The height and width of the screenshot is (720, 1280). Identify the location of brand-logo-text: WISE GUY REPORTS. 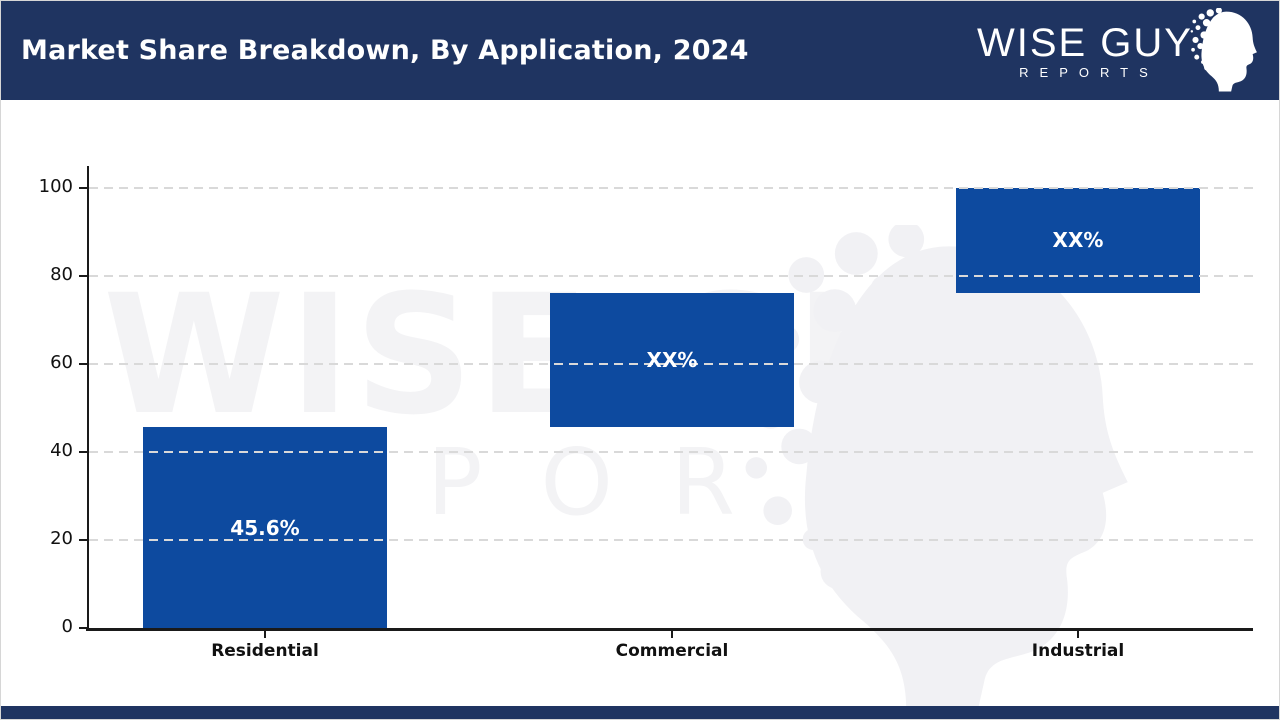
(1085, 51).